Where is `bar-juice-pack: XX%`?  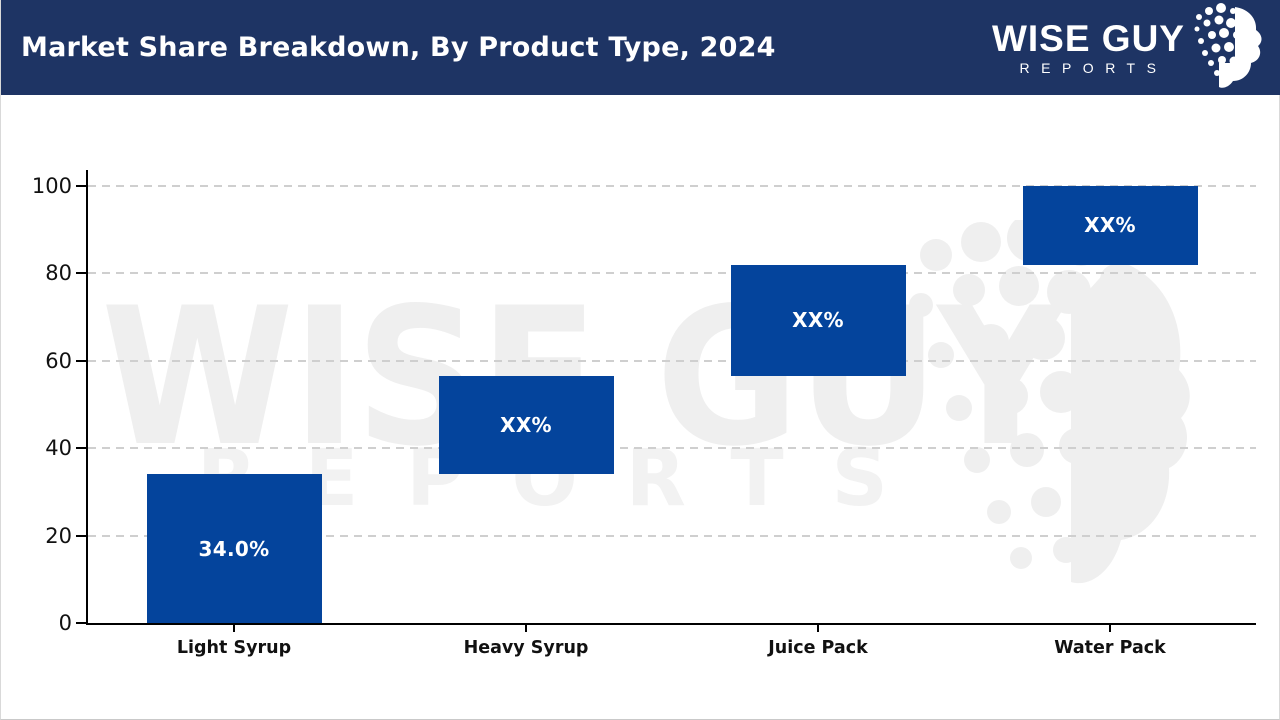
bar-juice-pack: XX% is located at coordinates (818, 320).